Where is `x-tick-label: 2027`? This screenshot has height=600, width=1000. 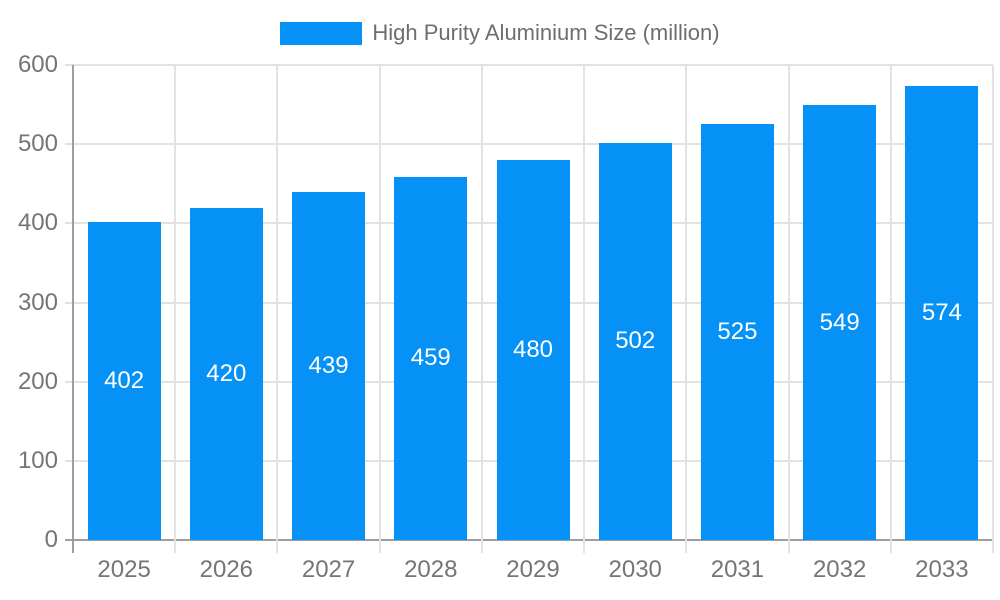 x-tick-label: 2027 is located at coordinates (328, 569).